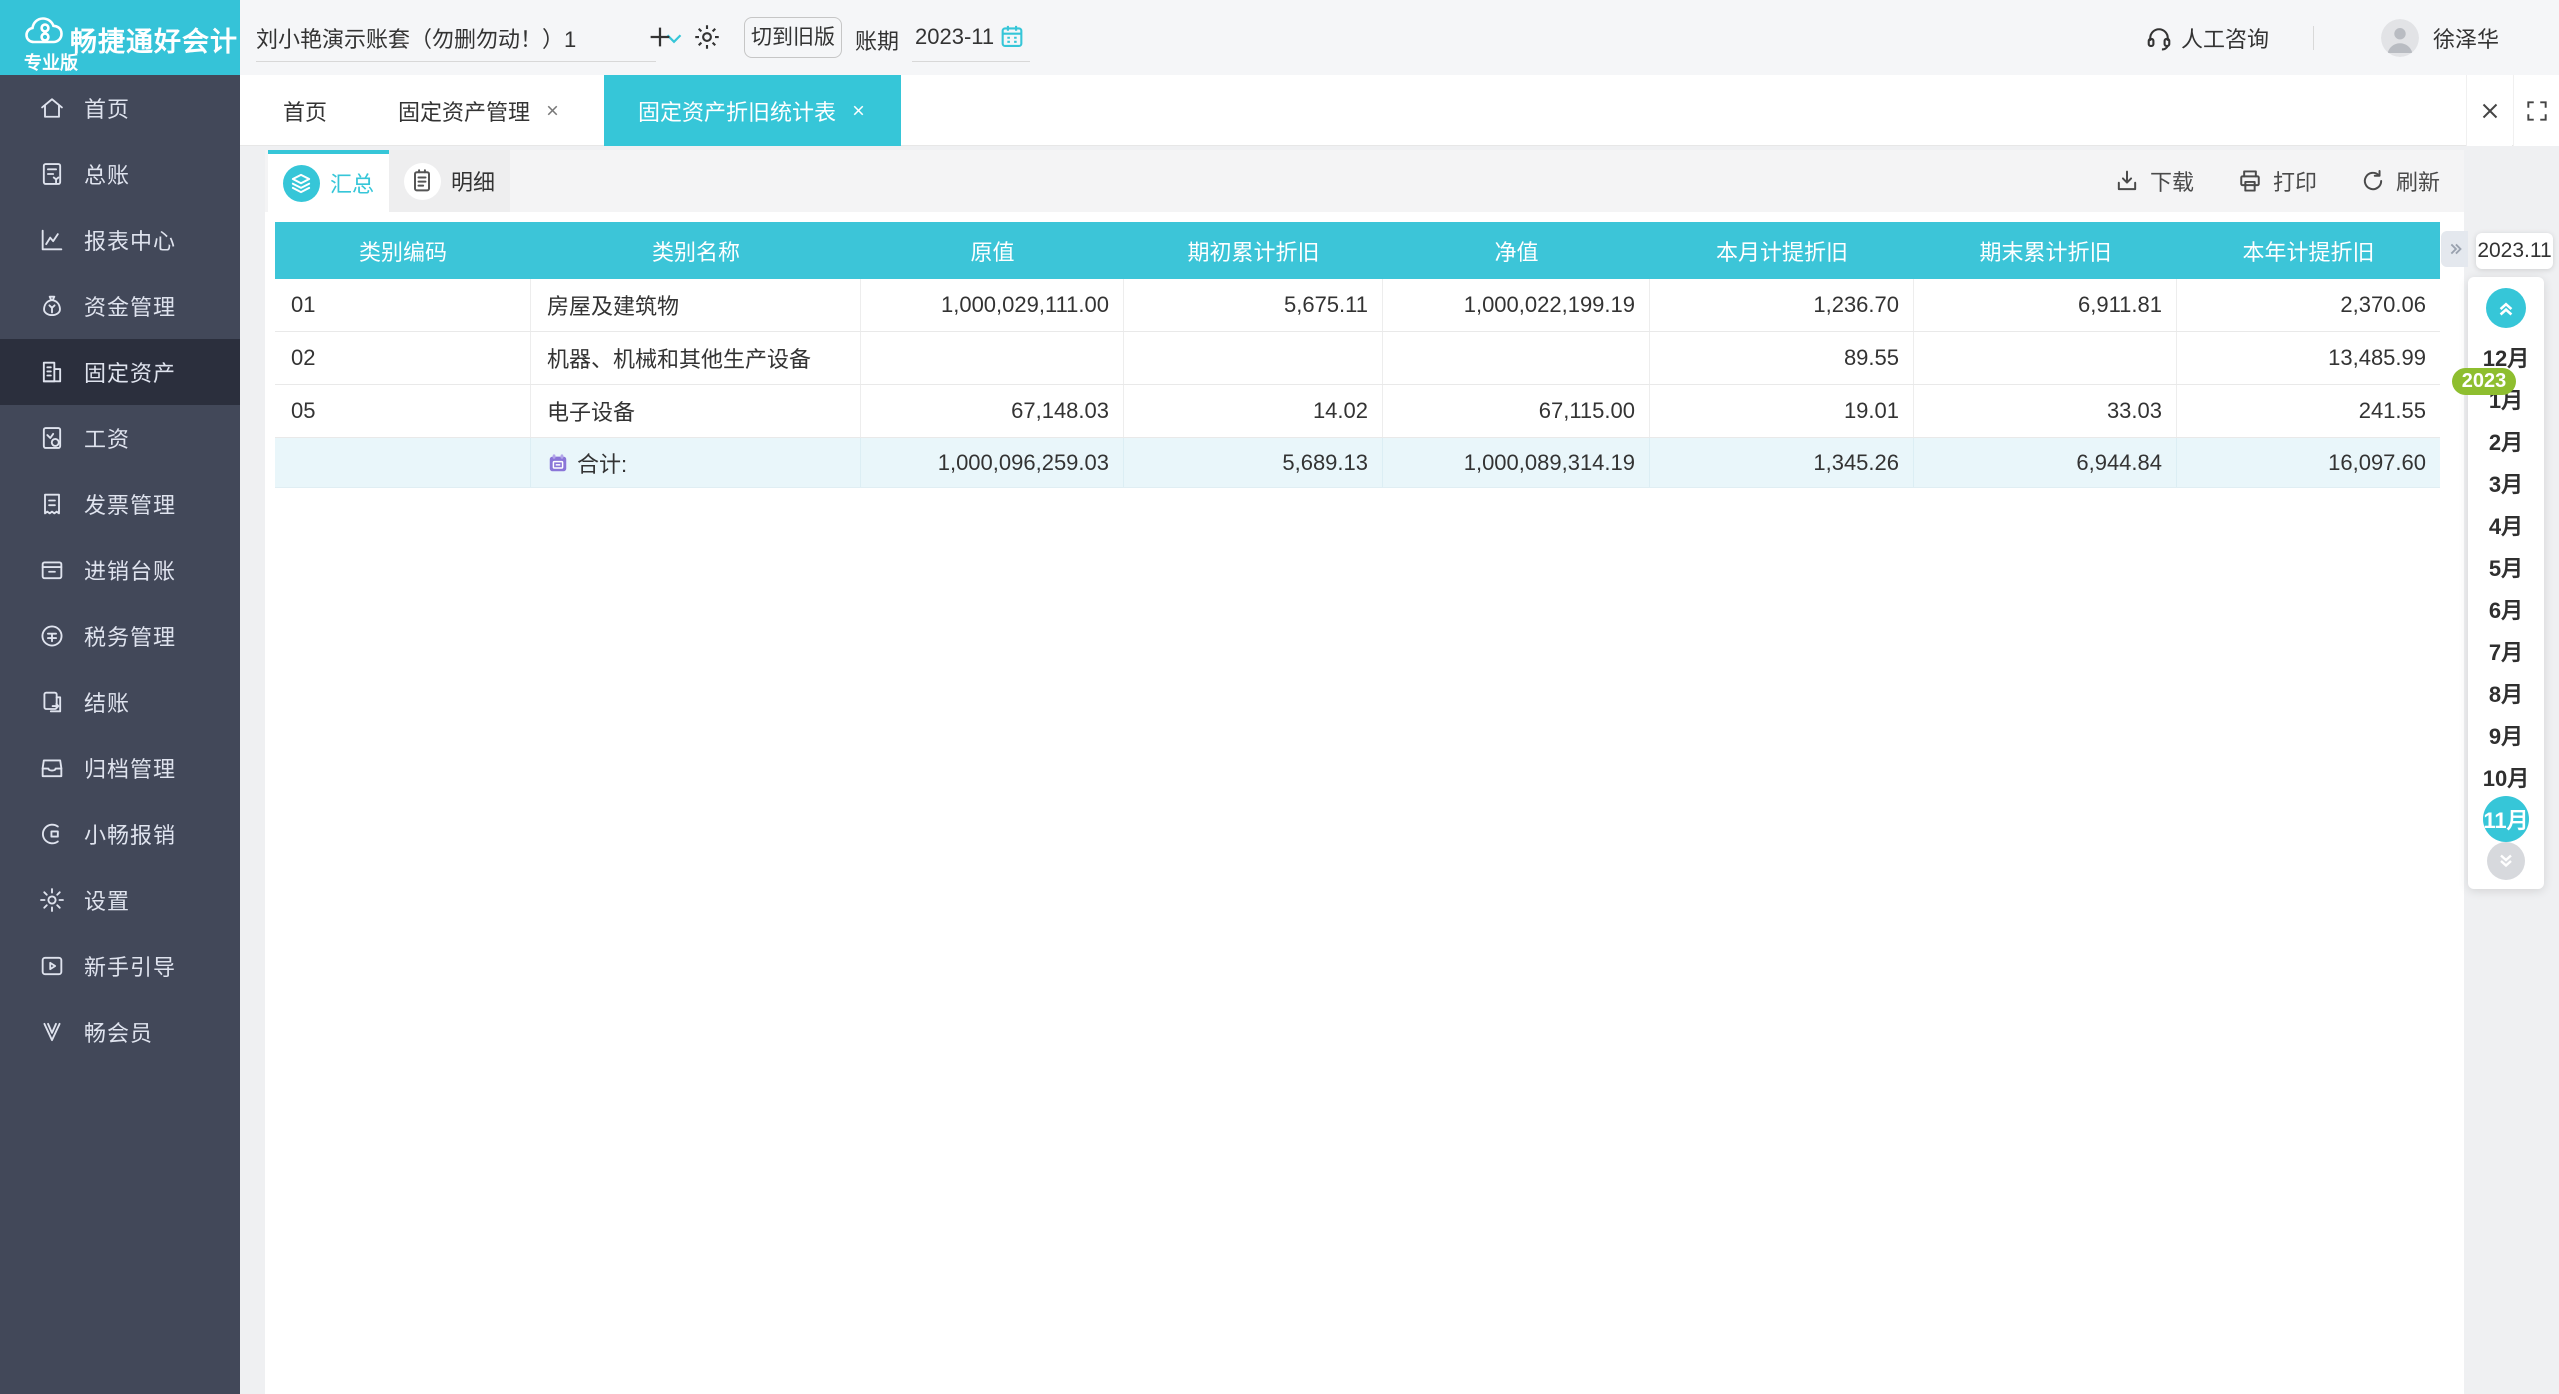 The height and width of the screenshot is (1394, 2559). I want to click on tax-icon, so click(52, 636).